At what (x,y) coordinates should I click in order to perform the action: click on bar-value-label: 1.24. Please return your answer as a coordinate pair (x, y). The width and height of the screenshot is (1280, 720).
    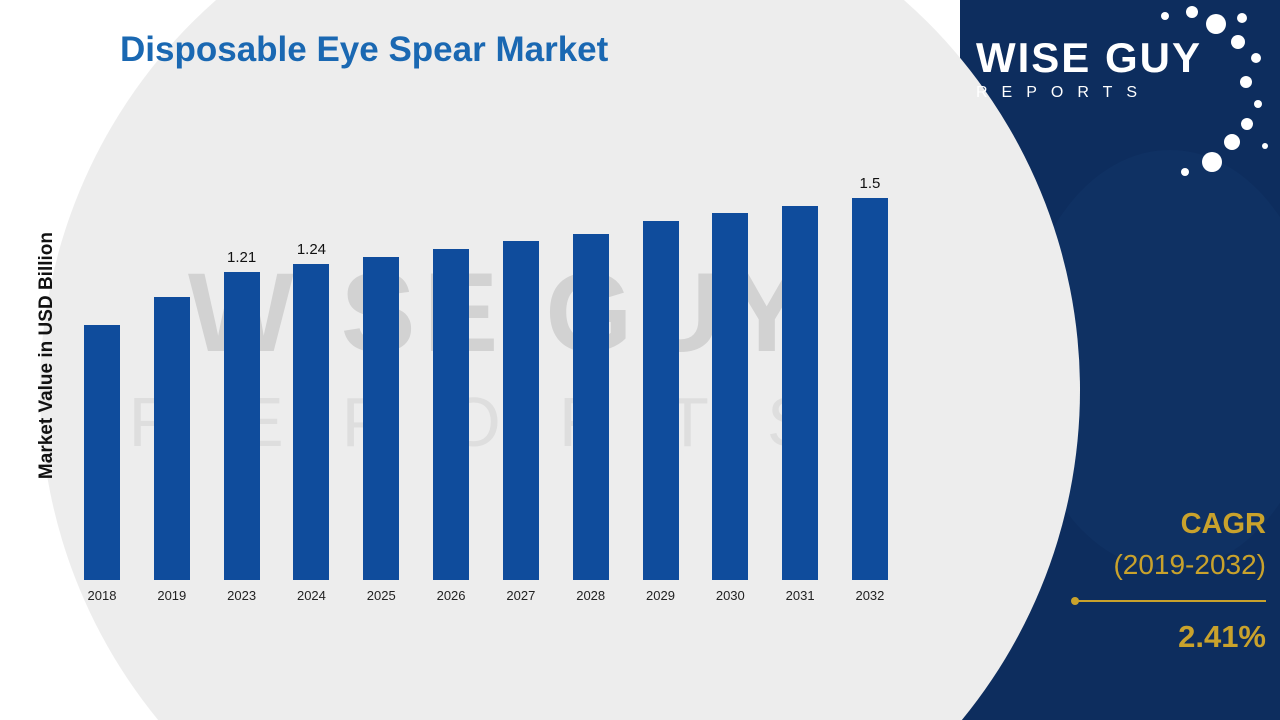
    Looking at the image, I should click on (311, 249).